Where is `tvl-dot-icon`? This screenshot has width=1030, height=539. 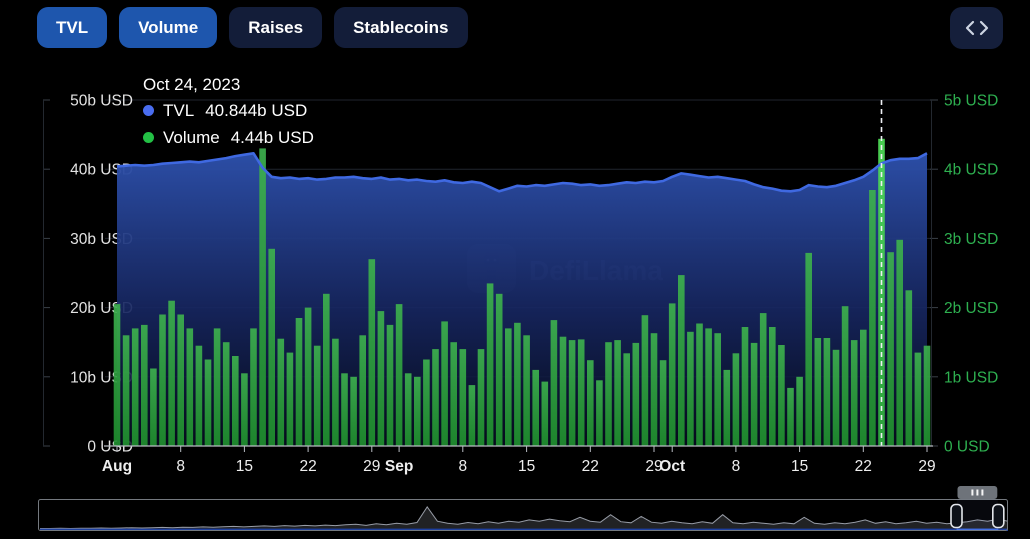 tvl-dot-icon is located at coordinates (148, 110).